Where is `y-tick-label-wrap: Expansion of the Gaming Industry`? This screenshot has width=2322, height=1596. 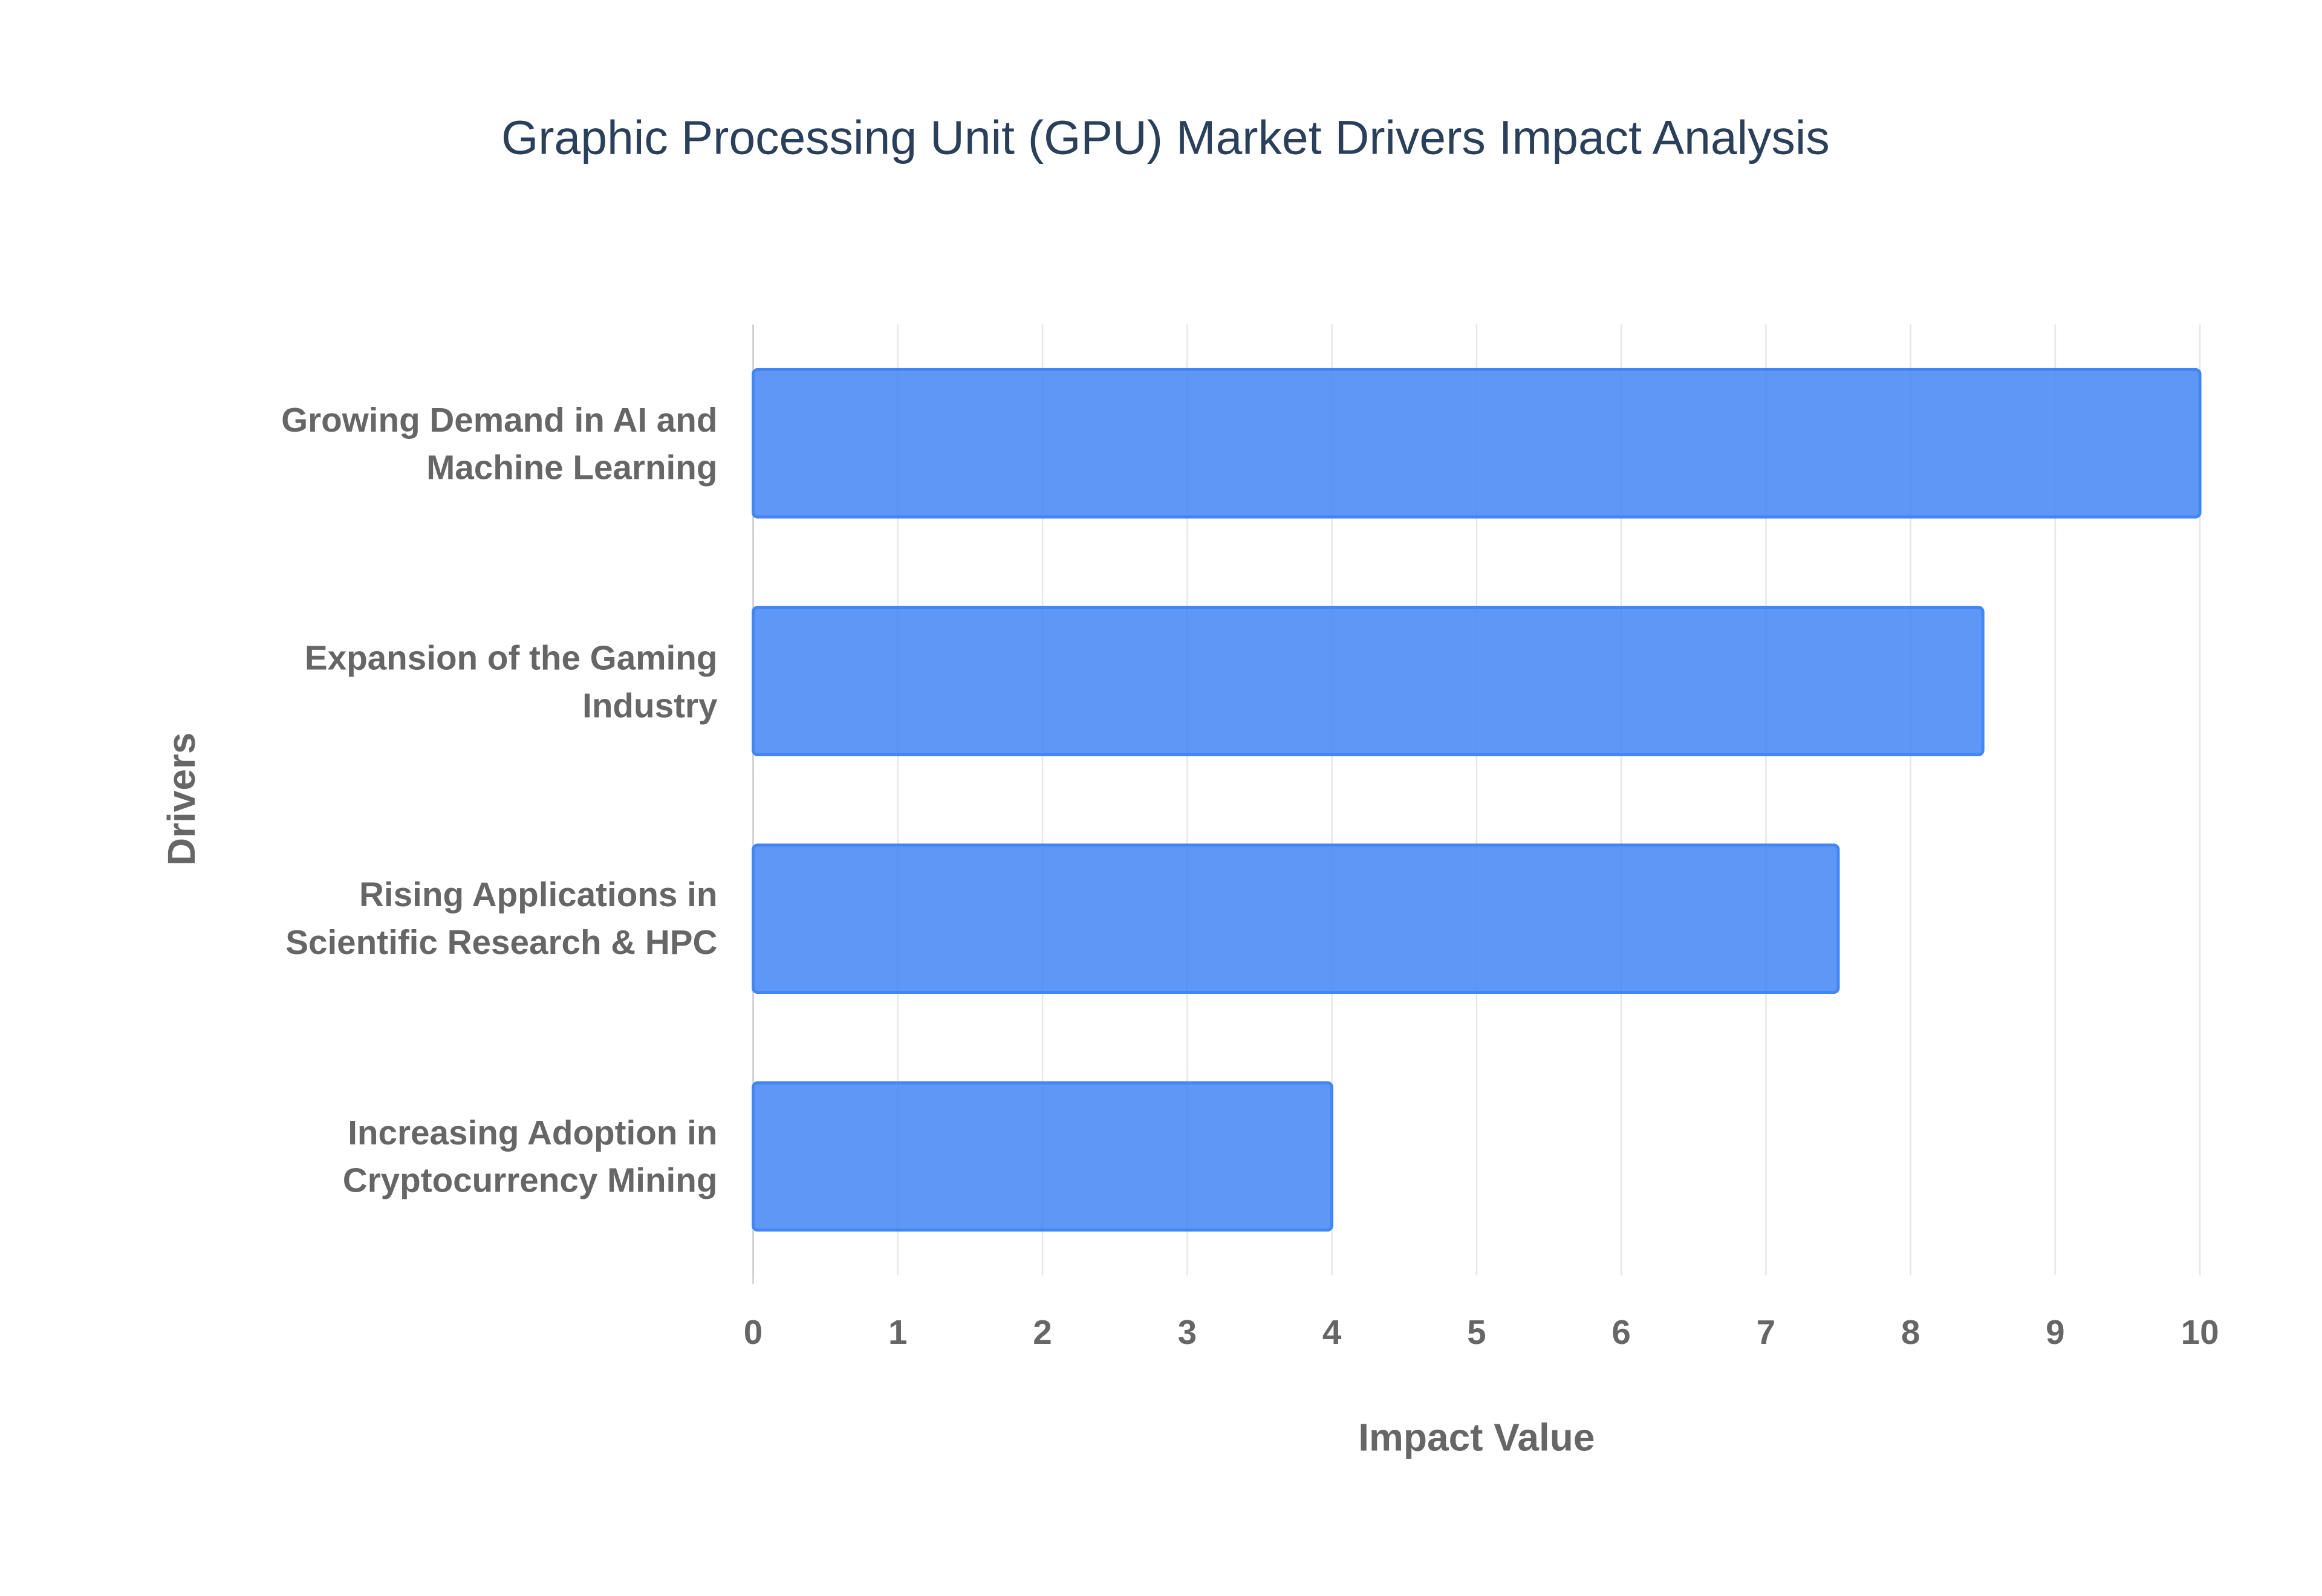
y-tick-label-wrap: Expansion of the Gaming Industry is located at coordinates (470, 681).